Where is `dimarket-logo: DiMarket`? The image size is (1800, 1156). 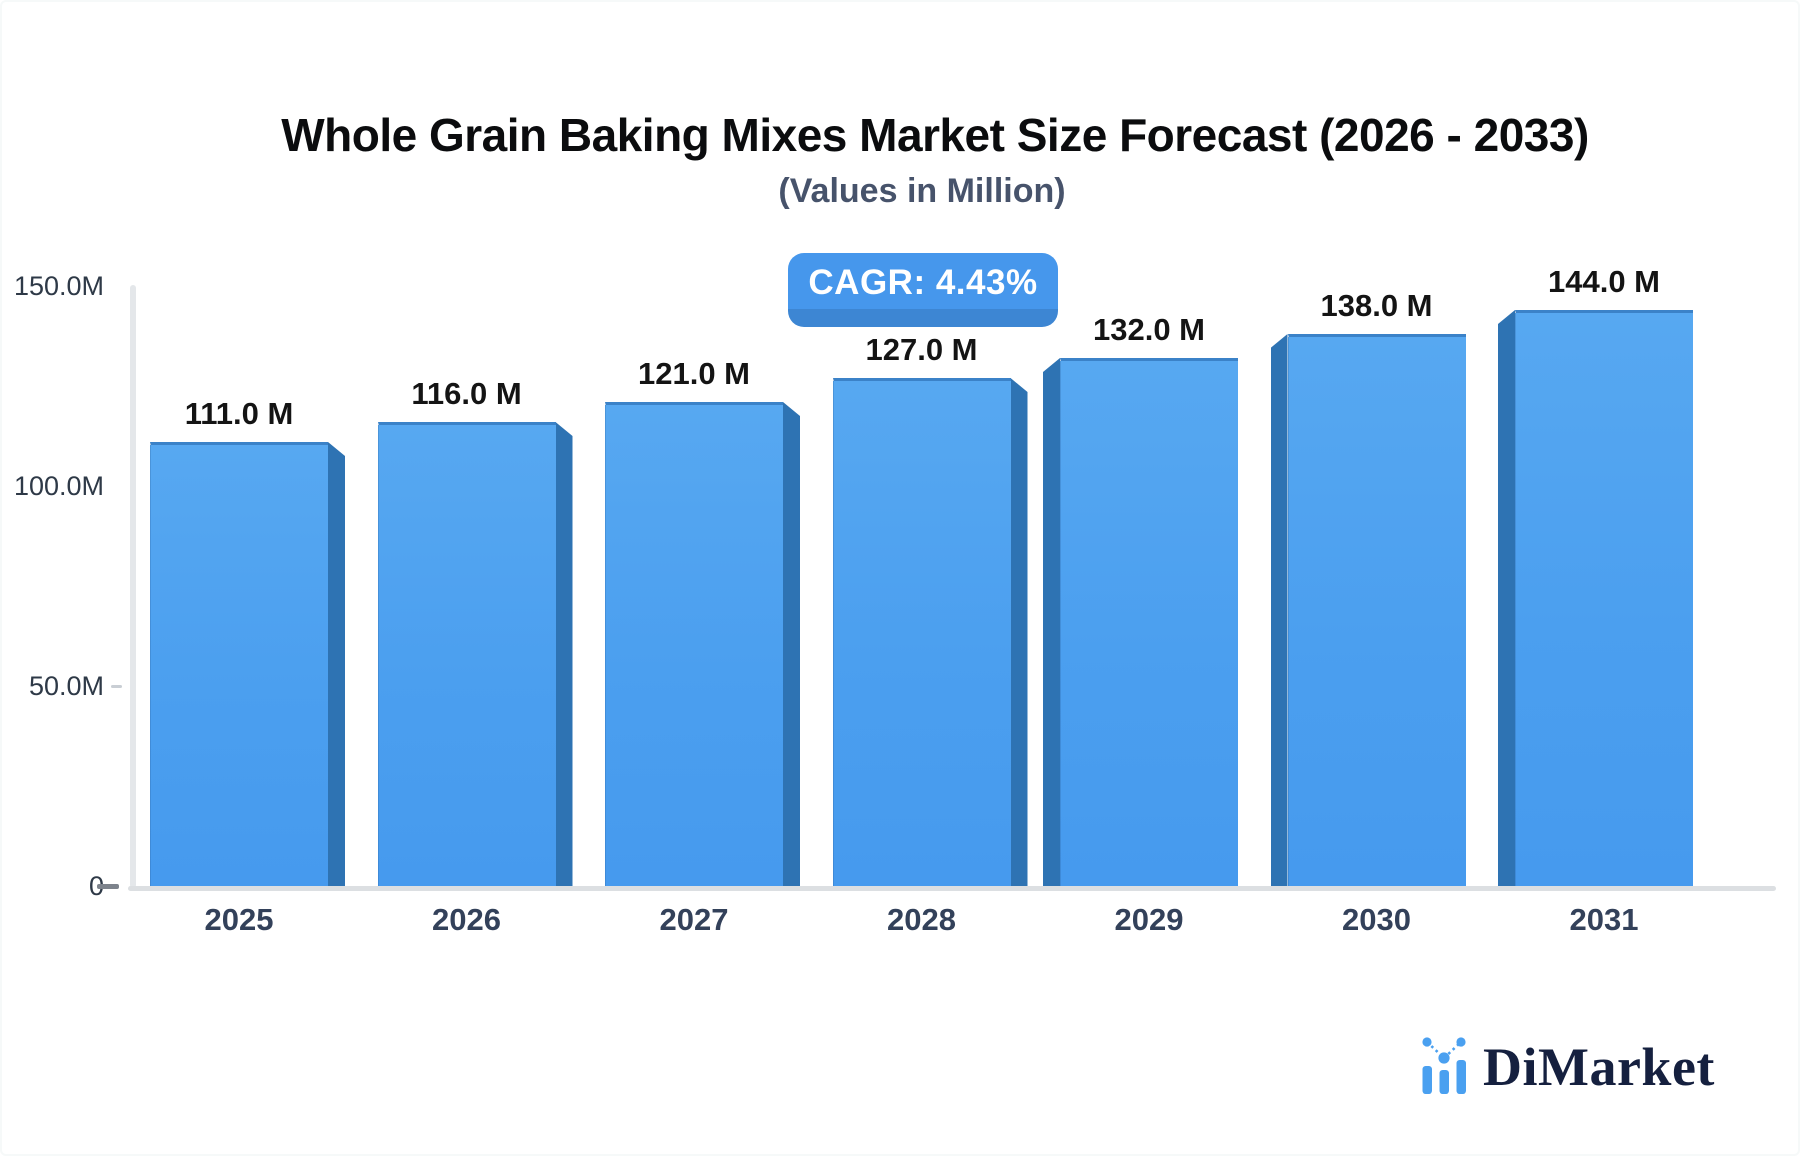
dimarket-logo: DiMarket is located at coordinates (1566, 1066).